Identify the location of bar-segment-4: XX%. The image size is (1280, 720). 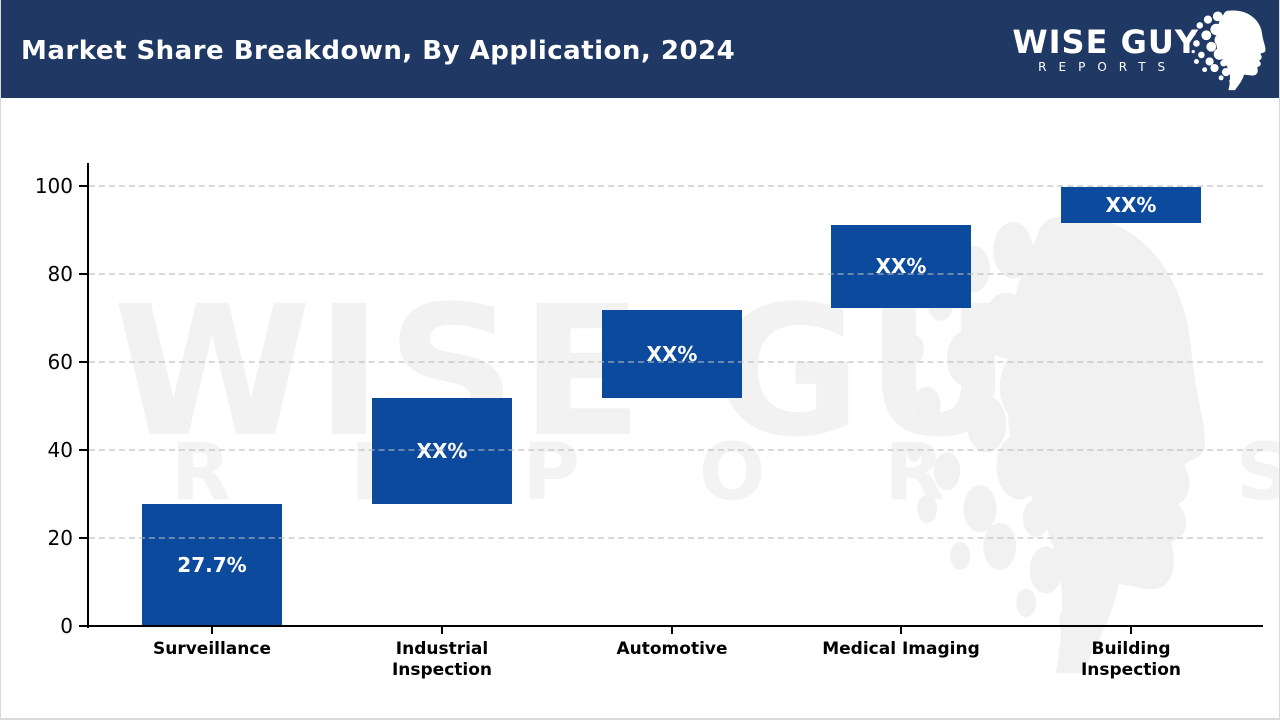
(901, 266).